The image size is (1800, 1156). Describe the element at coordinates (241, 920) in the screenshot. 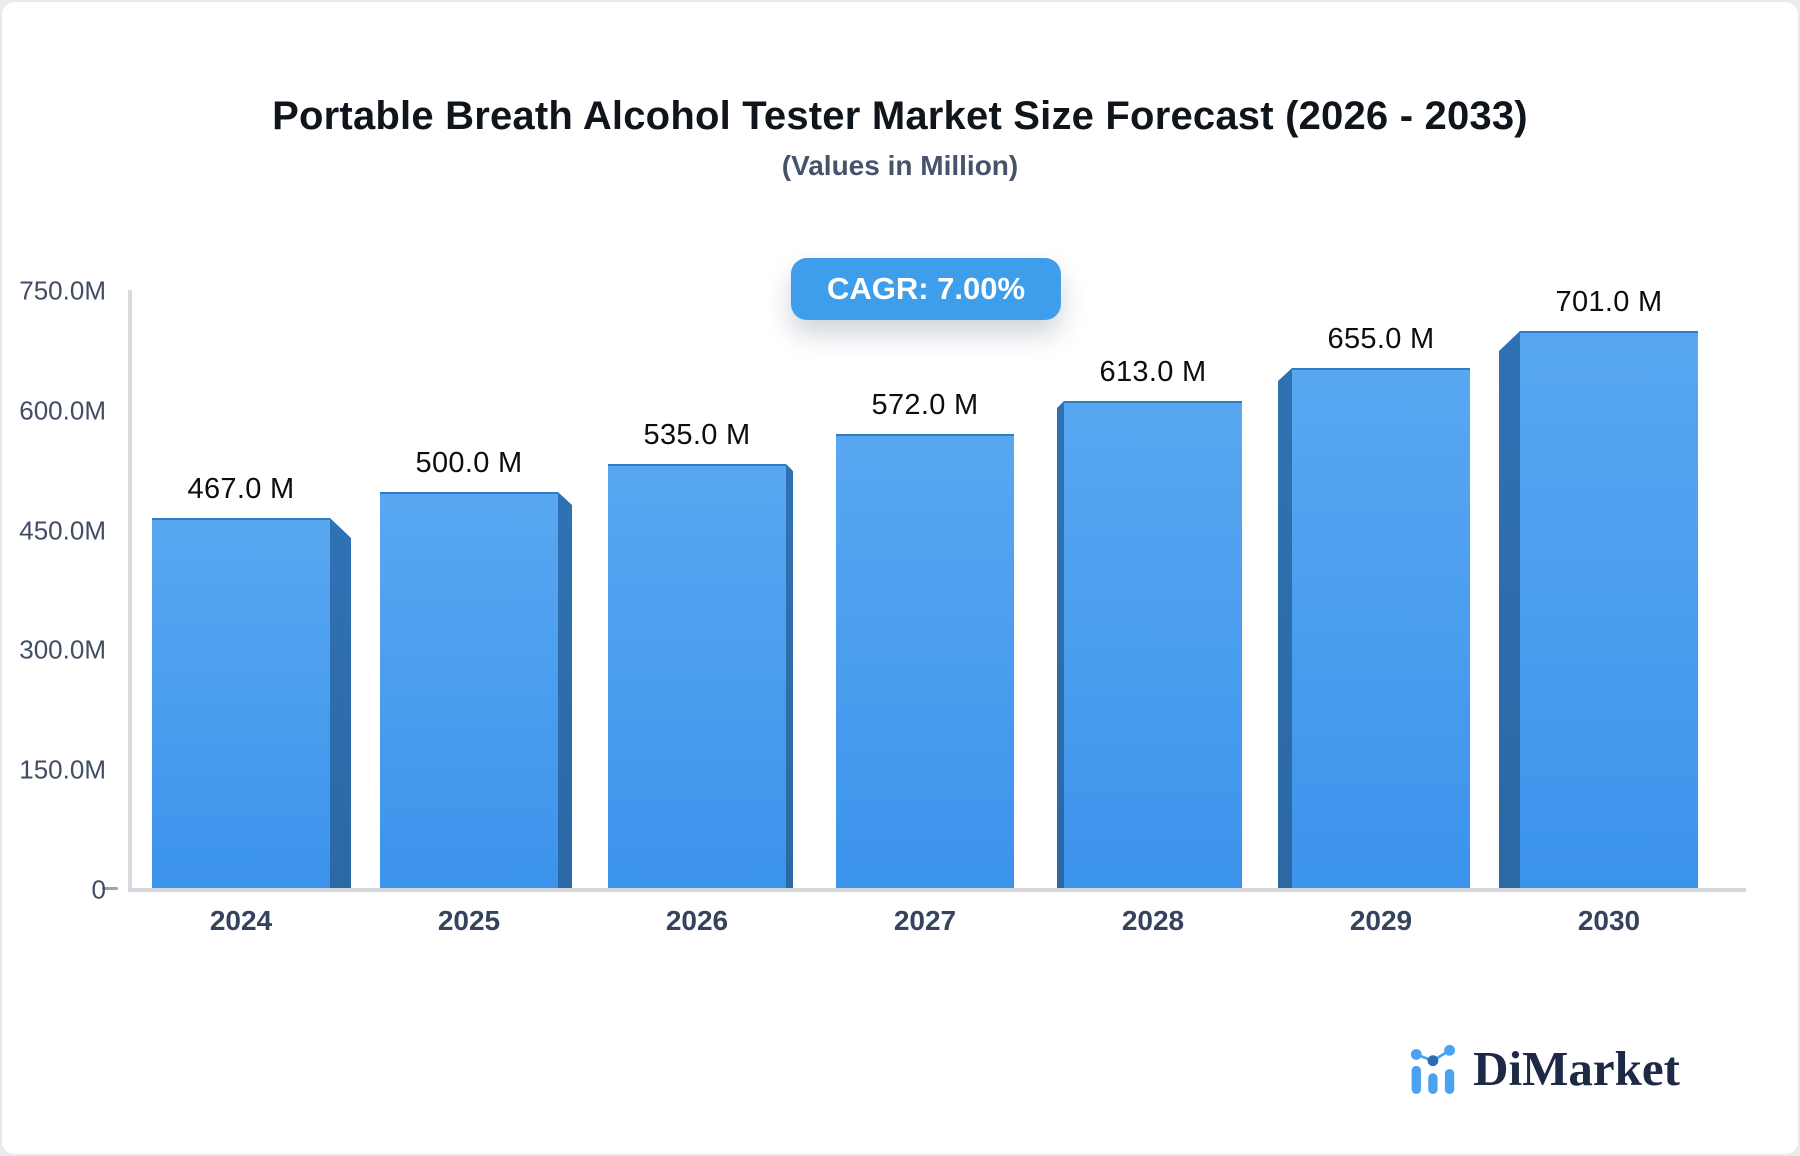

I see `x-axis-label: 2024` at that location.